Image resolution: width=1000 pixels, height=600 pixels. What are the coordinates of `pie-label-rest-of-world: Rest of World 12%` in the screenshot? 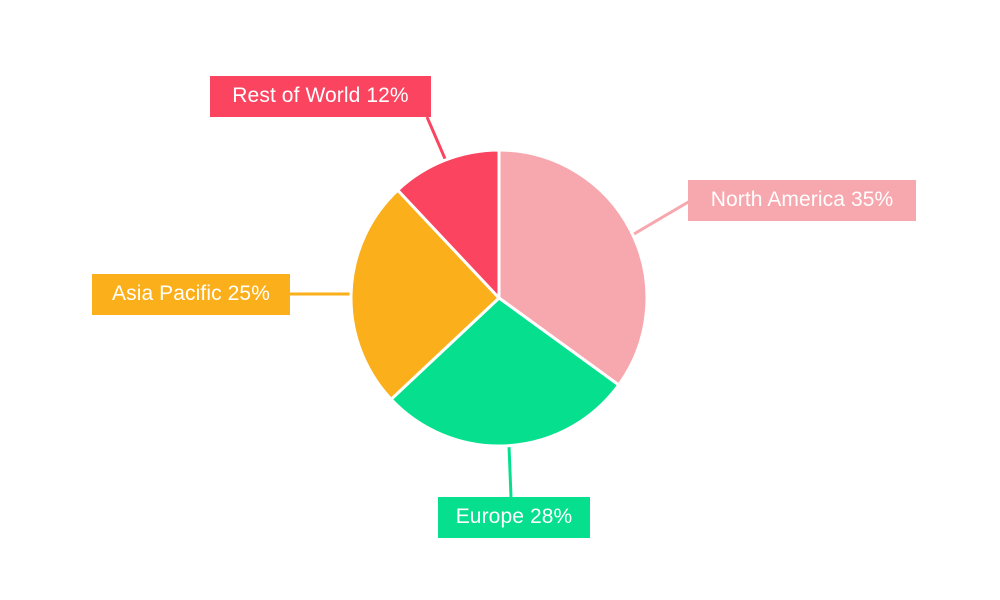 It's located at (320, 96).